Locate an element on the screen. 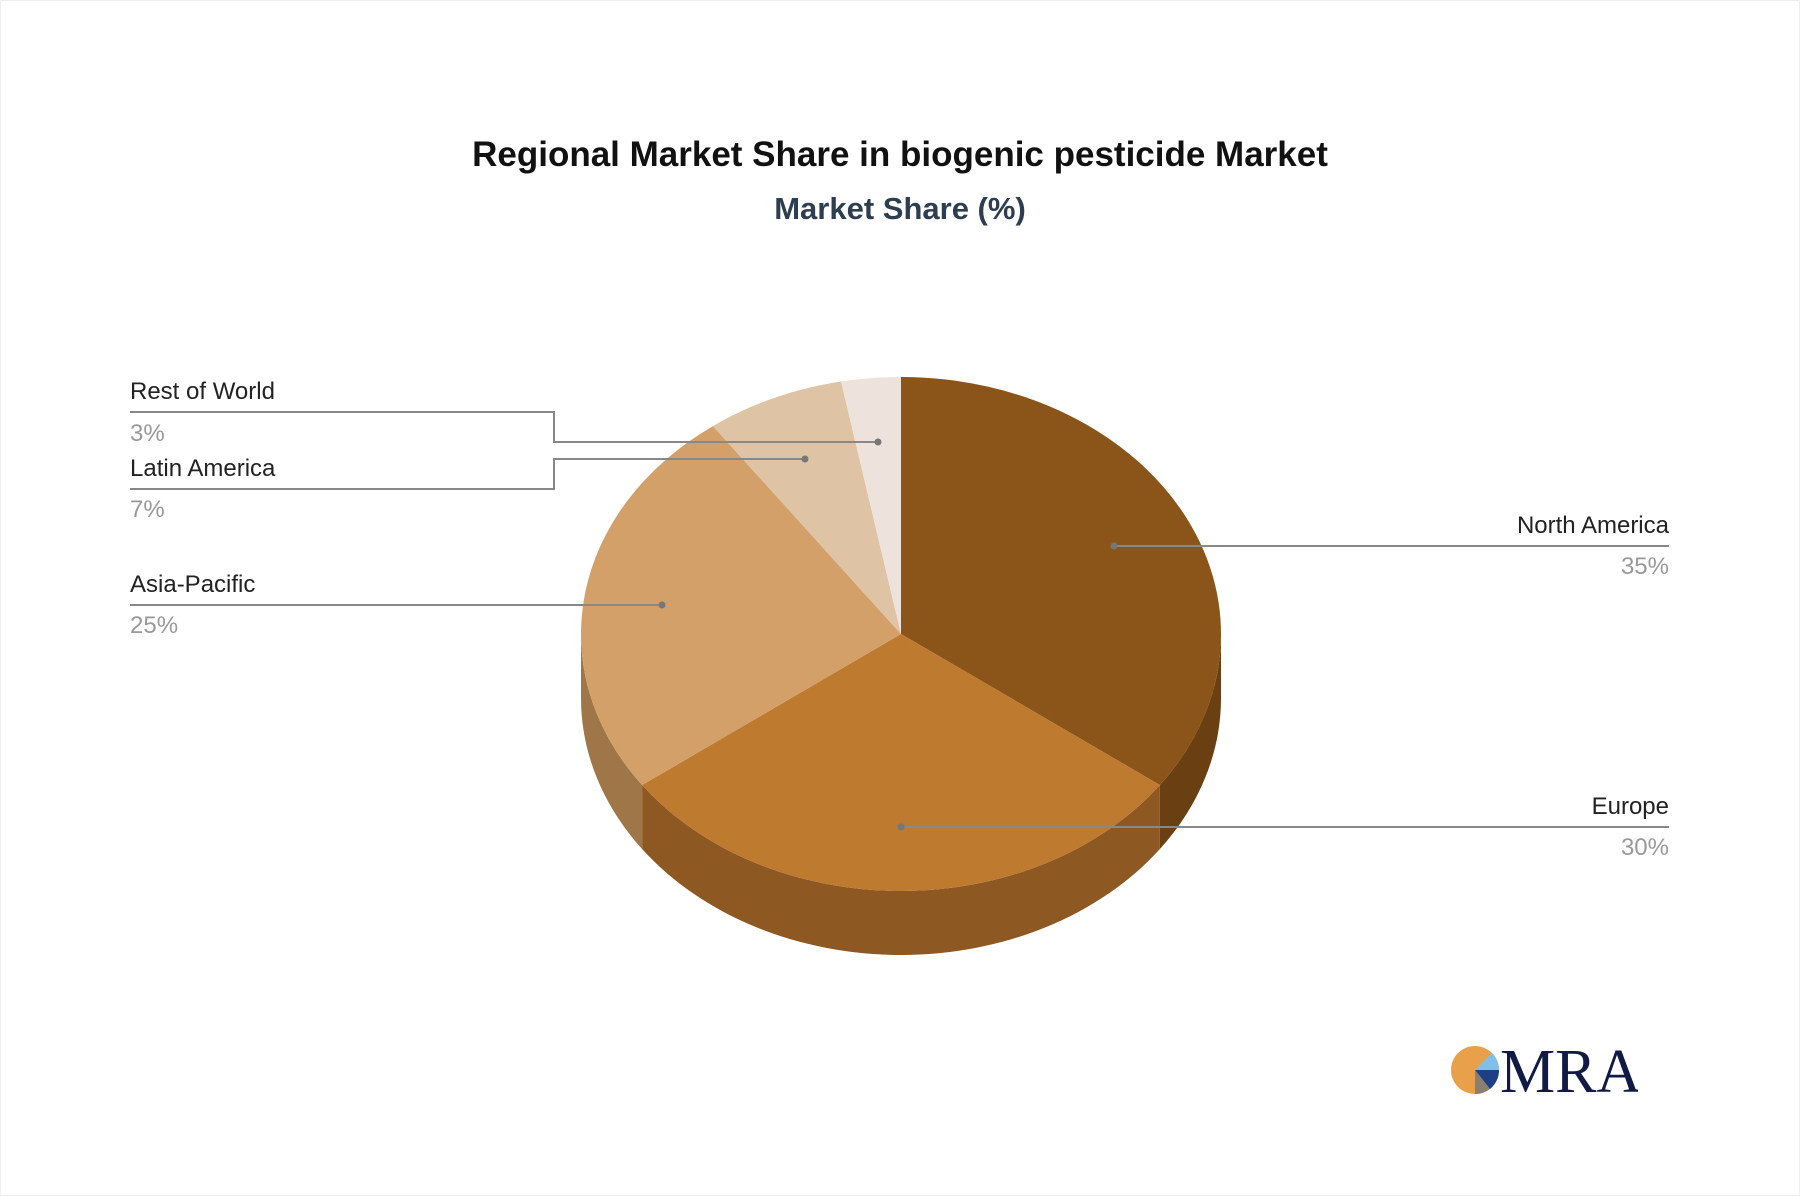 The height and width of the screenshot is (1196, 1800). leader-dot-europe is located at coordinates (901, 827).